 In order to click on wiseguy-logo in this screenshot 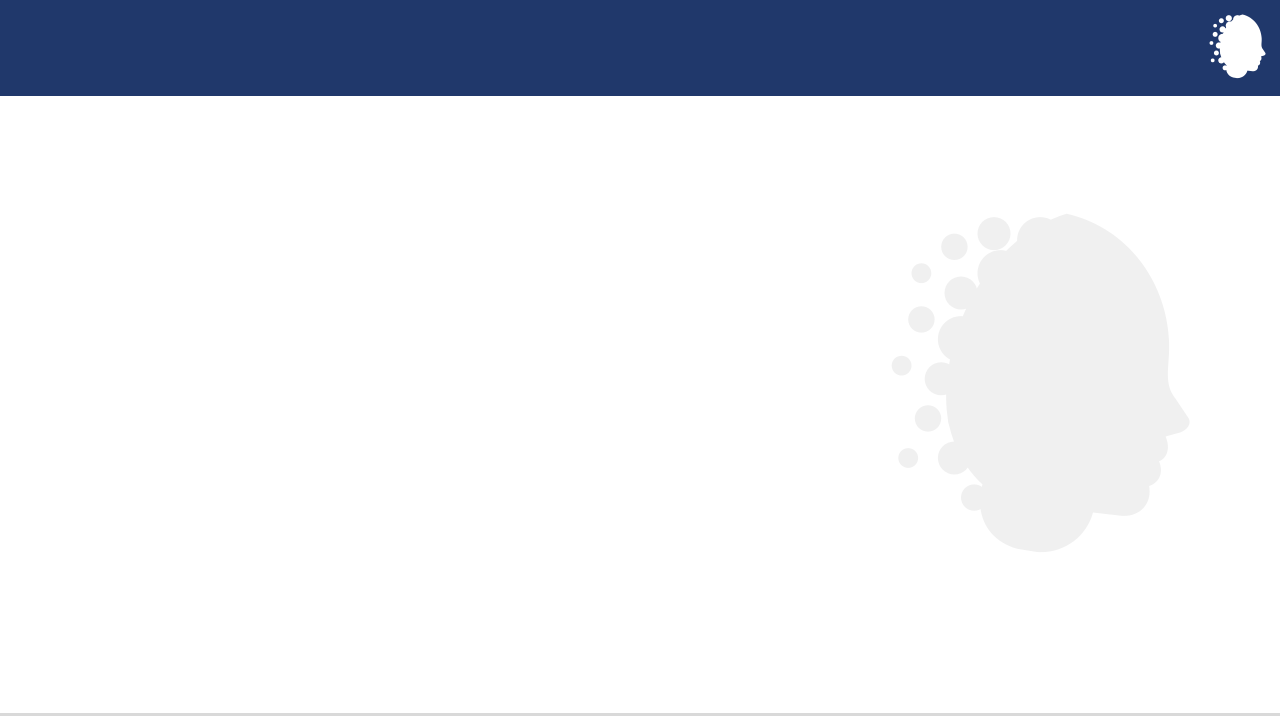, I will do `click(1229, 48)`.